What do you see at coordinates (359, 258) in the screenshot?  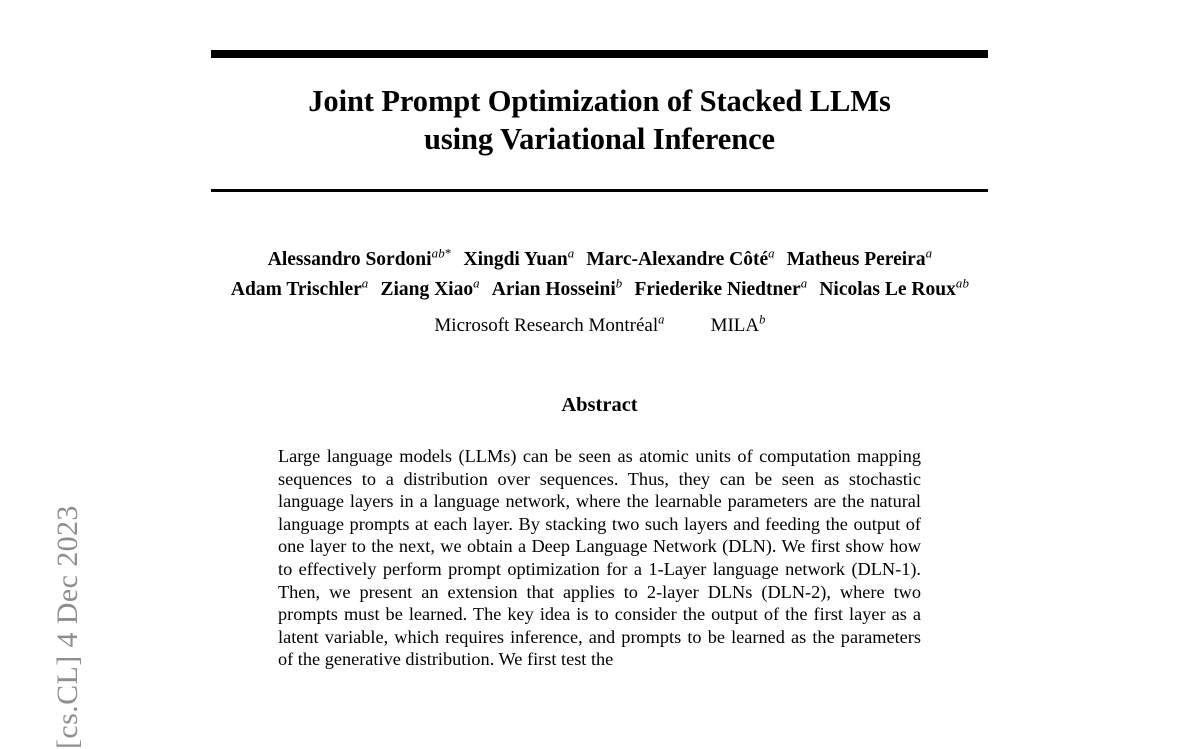 I see `author-name: Alessandro Sordoniab*` at bounding box center [359, 258].